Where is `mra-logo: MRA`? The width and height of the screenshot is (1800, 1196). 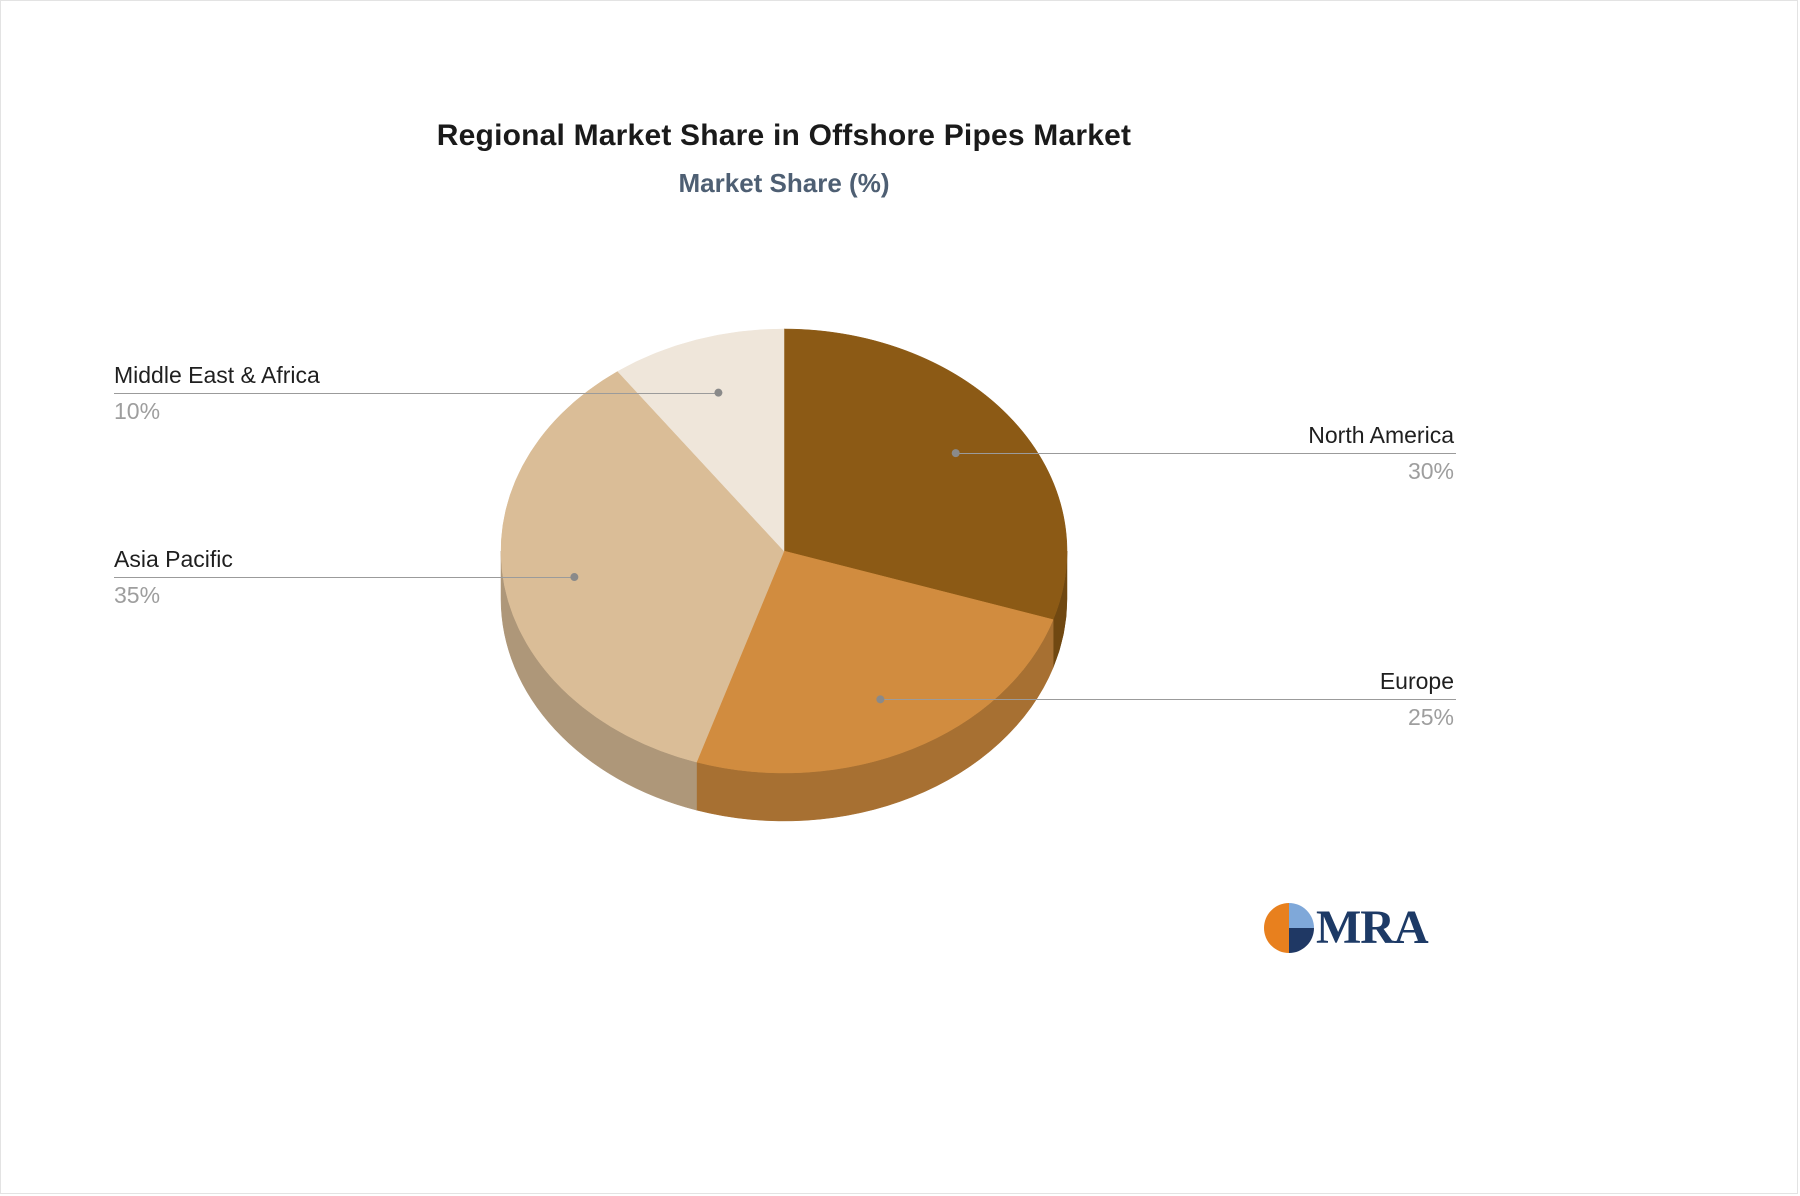 mra-logo: MRA is located at coordinates (1346, 927).